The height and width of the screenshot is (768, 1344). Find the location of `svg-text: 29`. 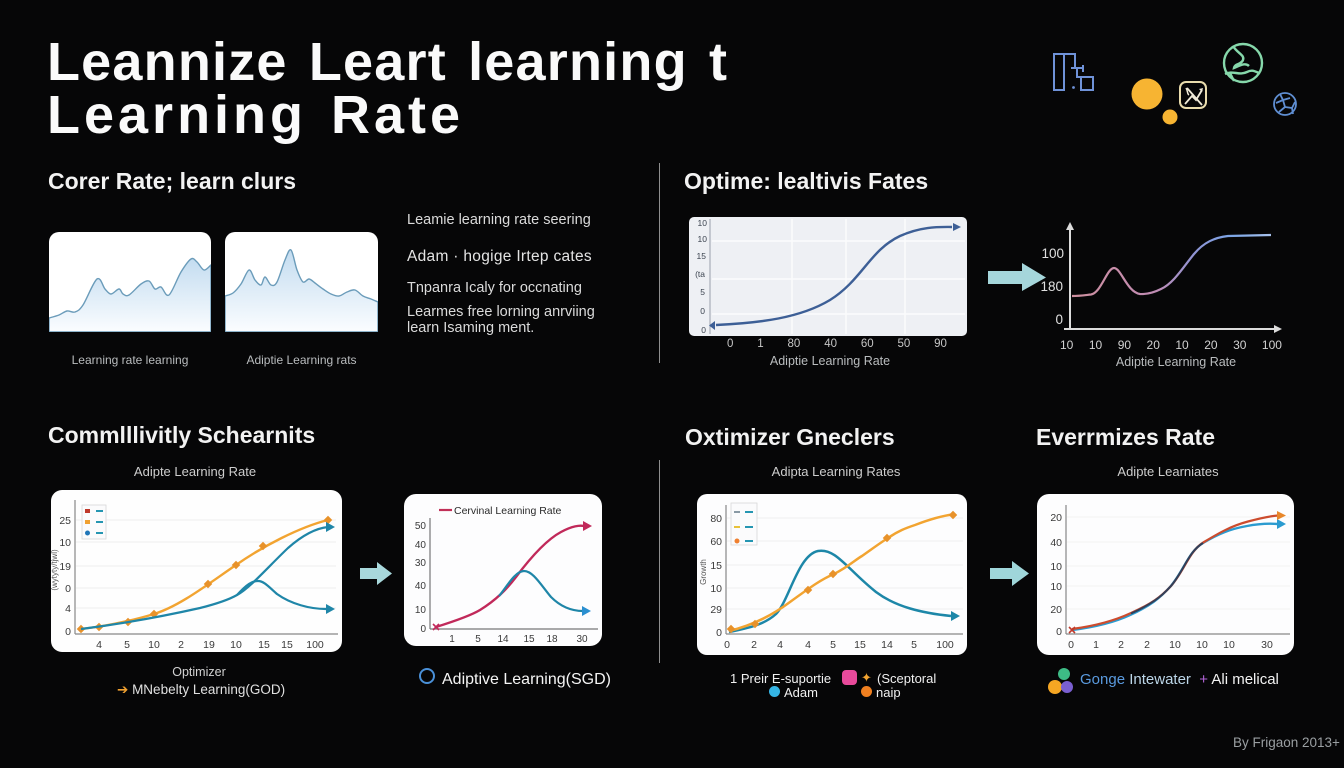

svg-text: 29 is located at coordinates (716, 610).